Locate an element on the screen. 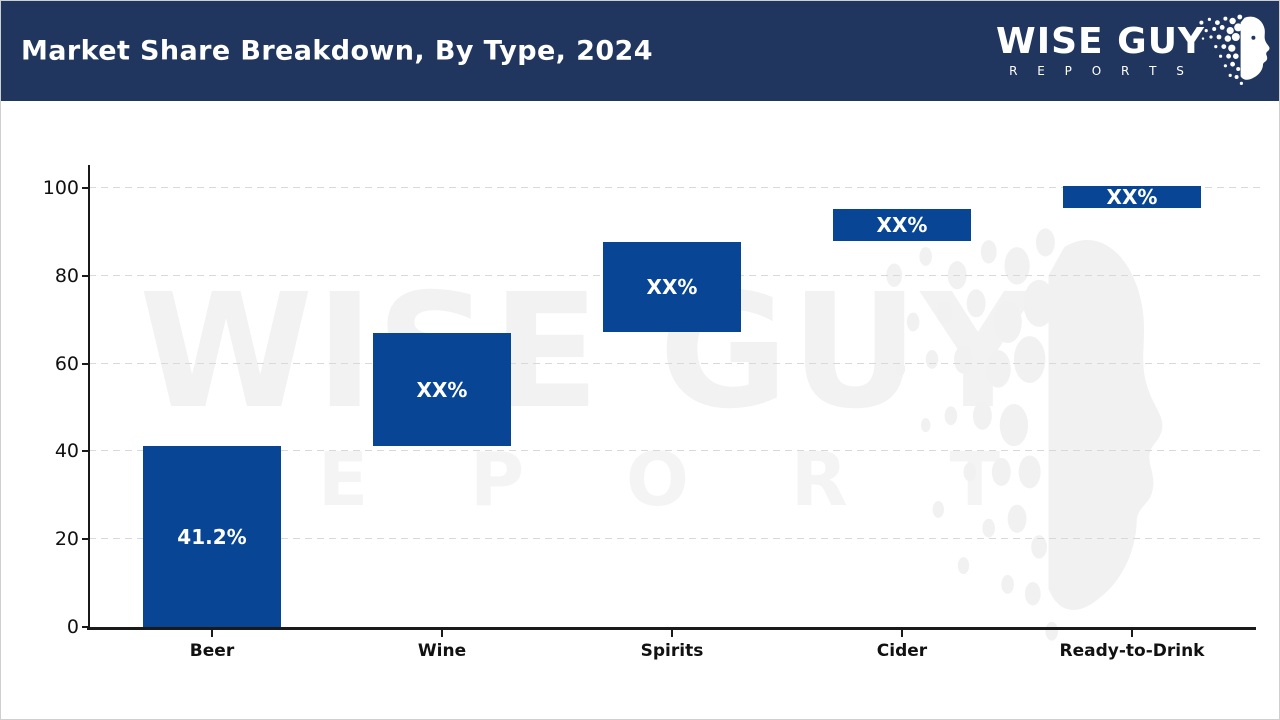 The image size is (1280, 720). bar: 41.2% is located at coordinates (212, 536).